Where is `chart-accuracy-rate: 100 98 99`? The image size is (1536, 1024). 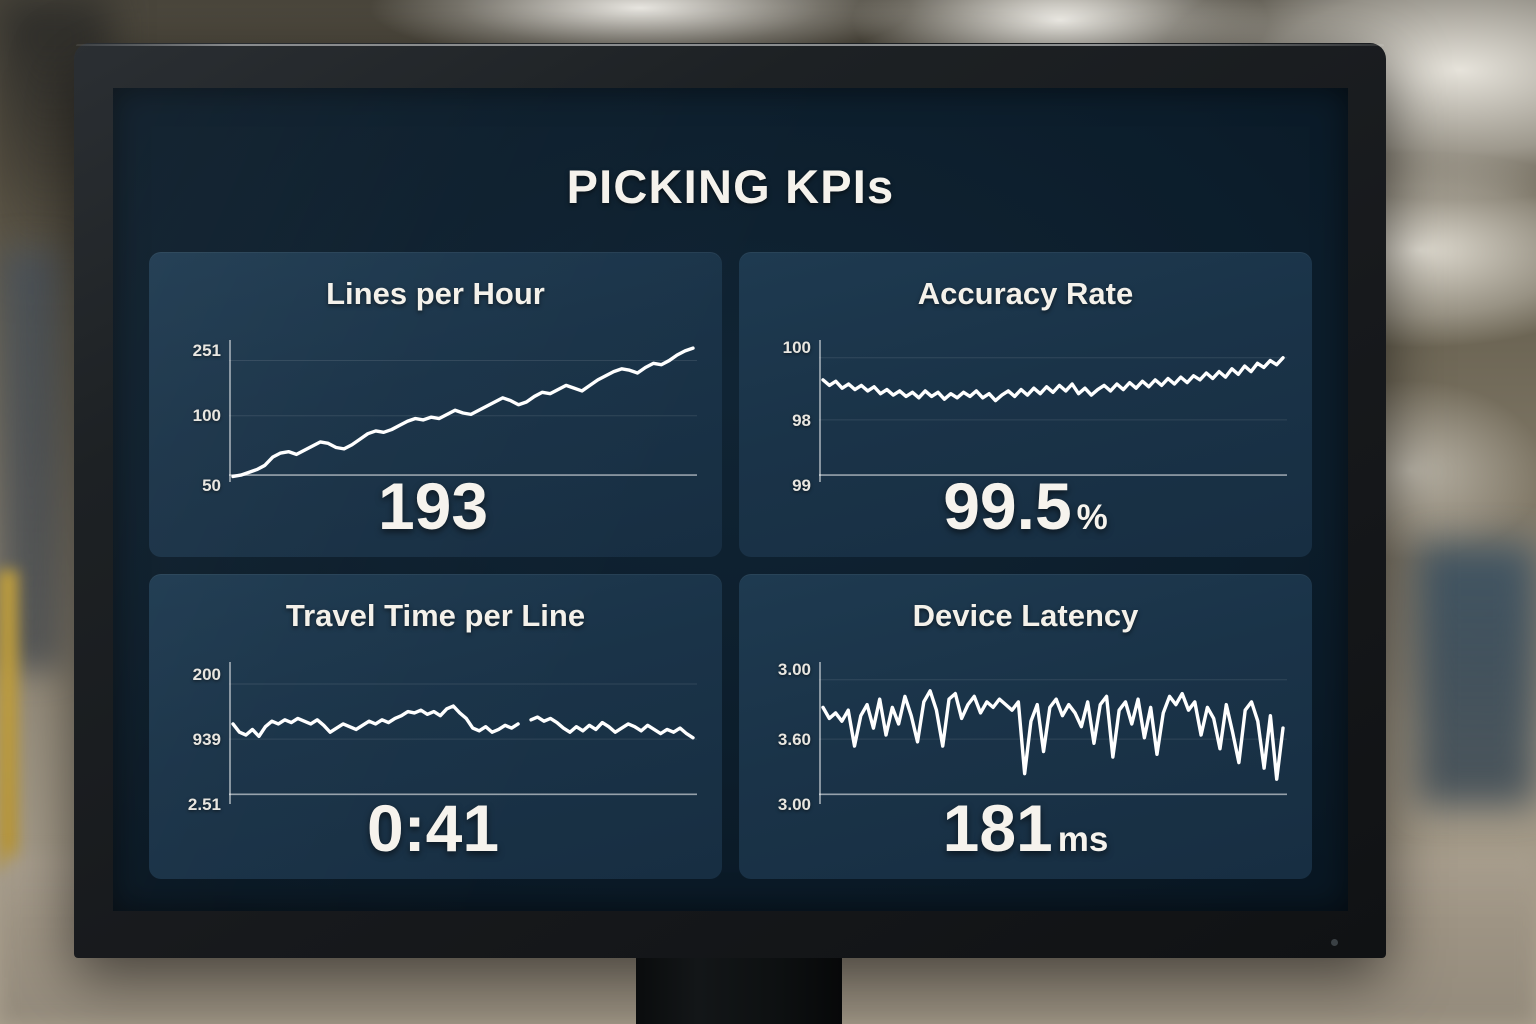
chart-accuracy-rate: 100 98 99 is located at coordinates (1027, 413).